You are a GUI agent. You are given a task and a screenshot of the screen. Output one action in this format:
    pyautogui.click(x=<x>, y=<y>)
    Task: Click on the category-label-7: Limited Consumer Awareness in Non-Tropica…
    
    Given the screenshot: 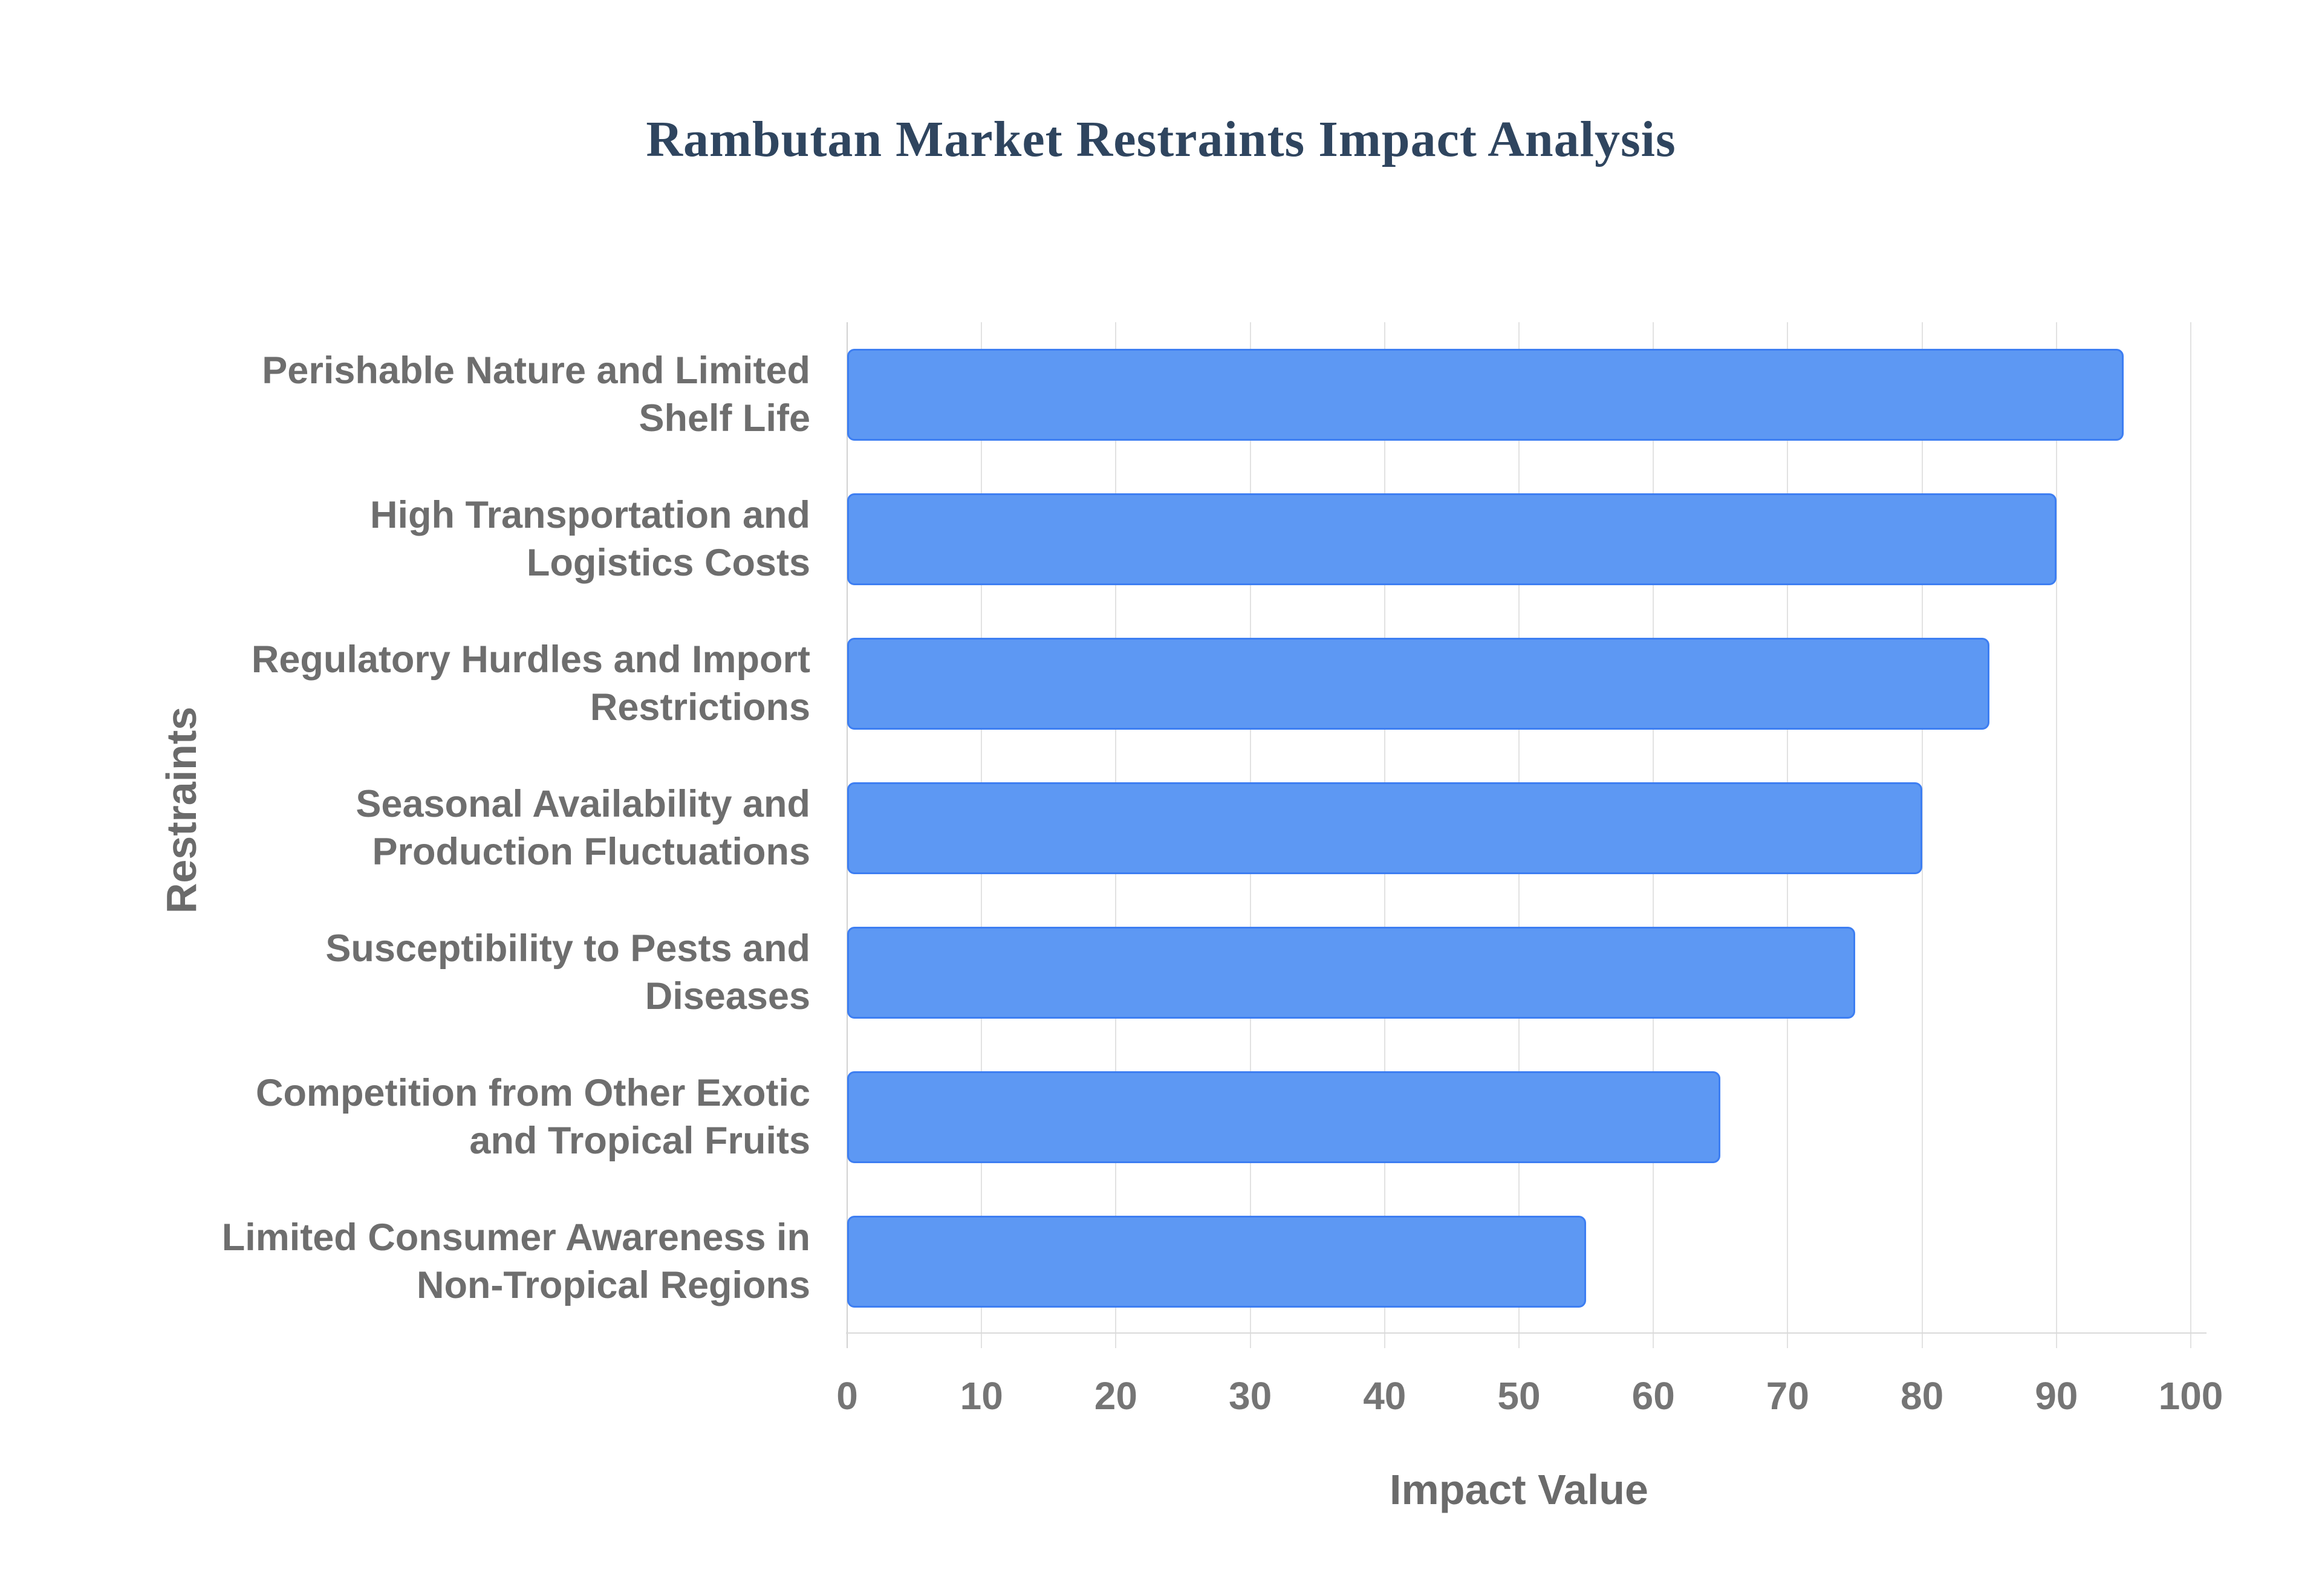 What is the action you would take?
    pyautogui.click(x=405, y=1261)
    